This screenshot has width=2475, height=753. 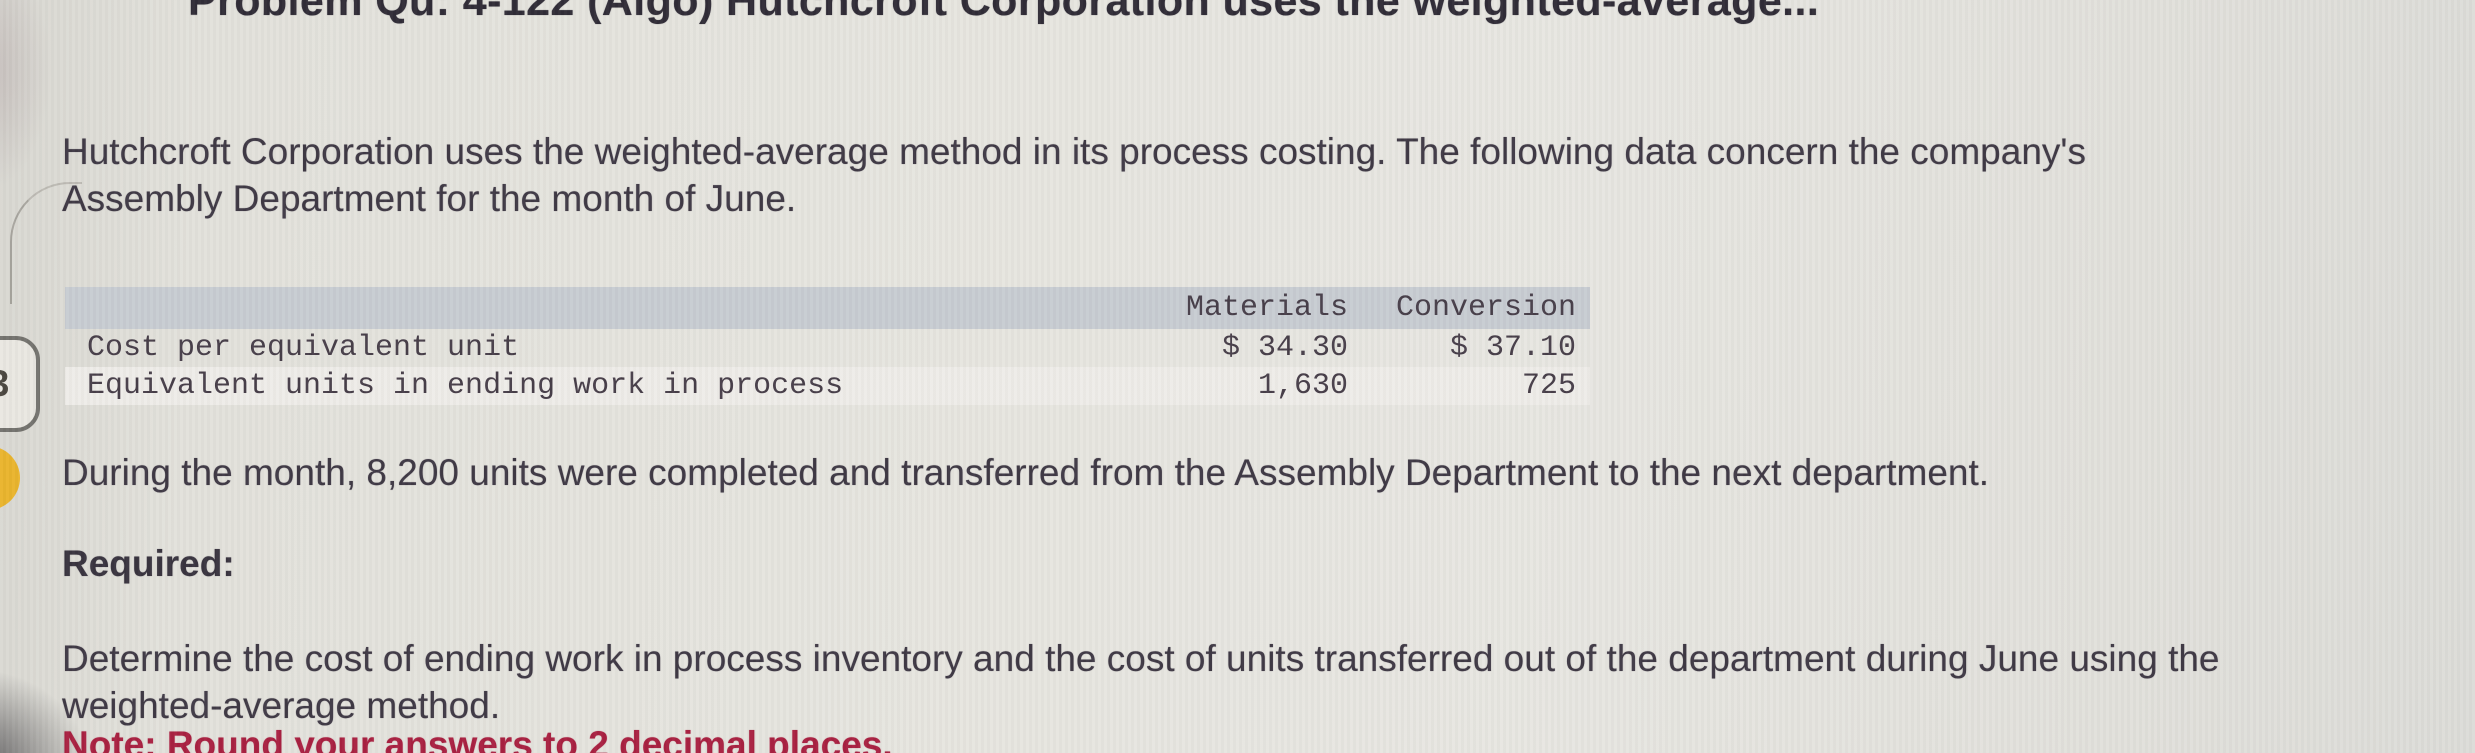 What do you see at coordinates (1266, 308) in the screenshot?
I see `column-header-materials: Materials` at bounding box center [1266, 308].